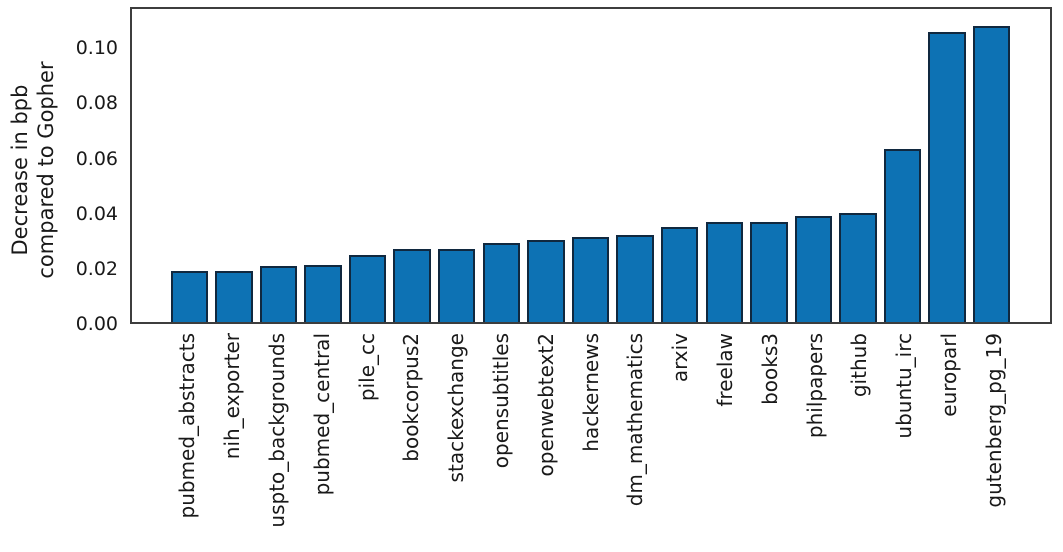 The height and width of the screenshot is (552, 1063). I want to click on x-tick-label-pubmed_abstracts: pubmed_abstracts, so click(187, 426).